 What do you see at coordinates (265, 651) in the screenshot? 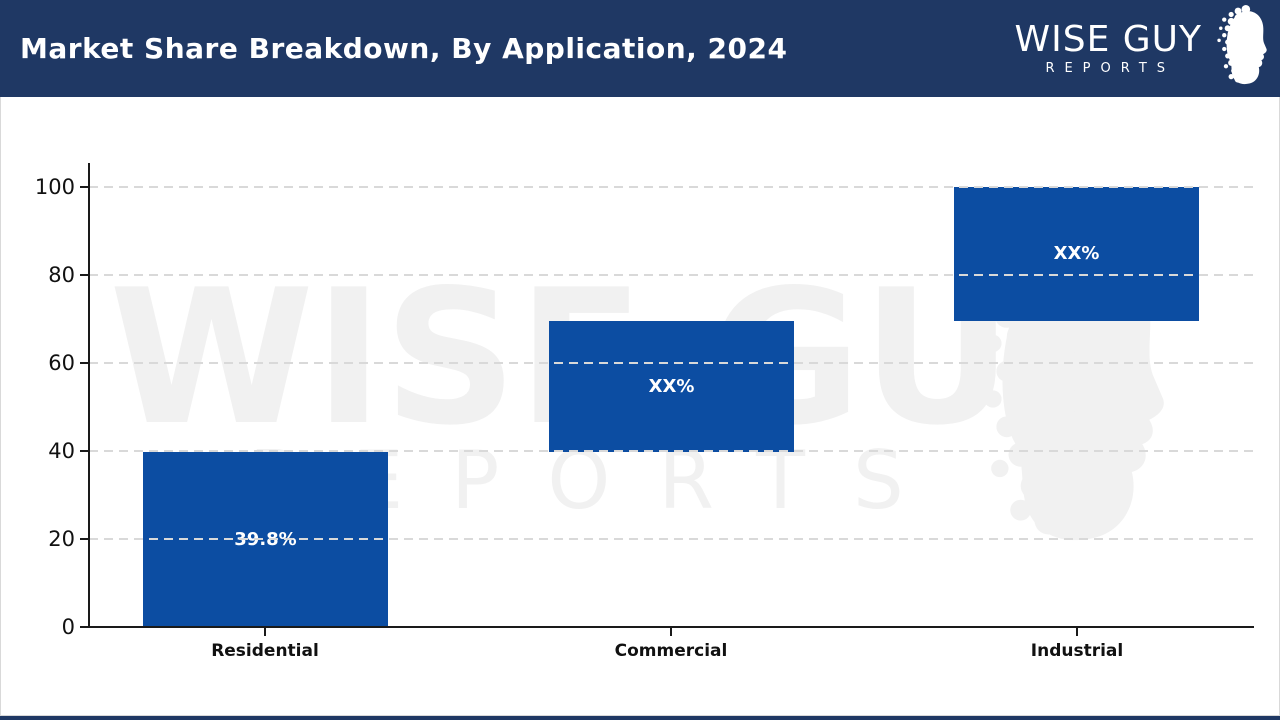
I see `x-tick-label: Residential` at bounding box center [265, 651].